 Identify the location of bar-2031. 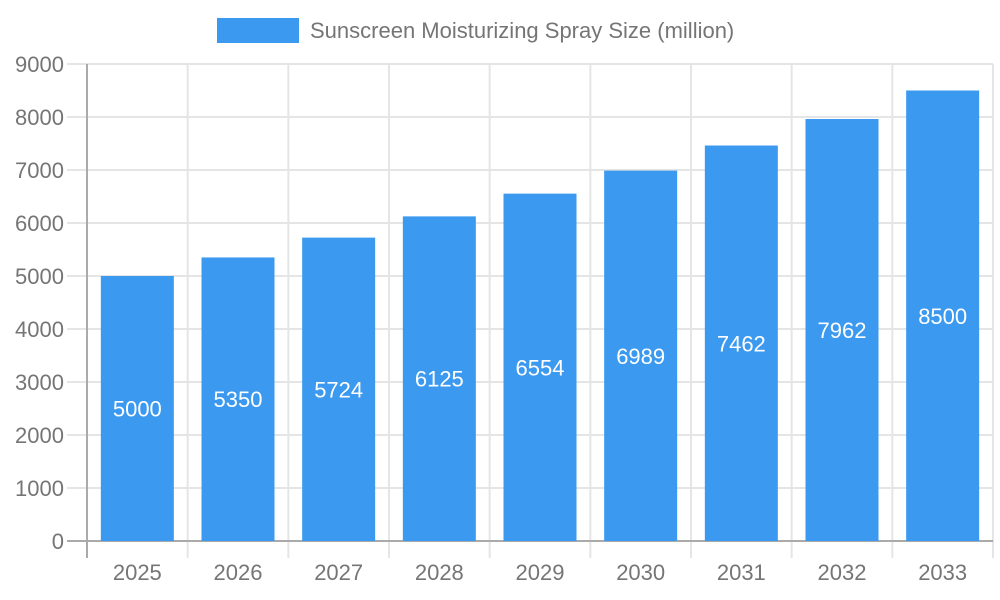
(741, 343).